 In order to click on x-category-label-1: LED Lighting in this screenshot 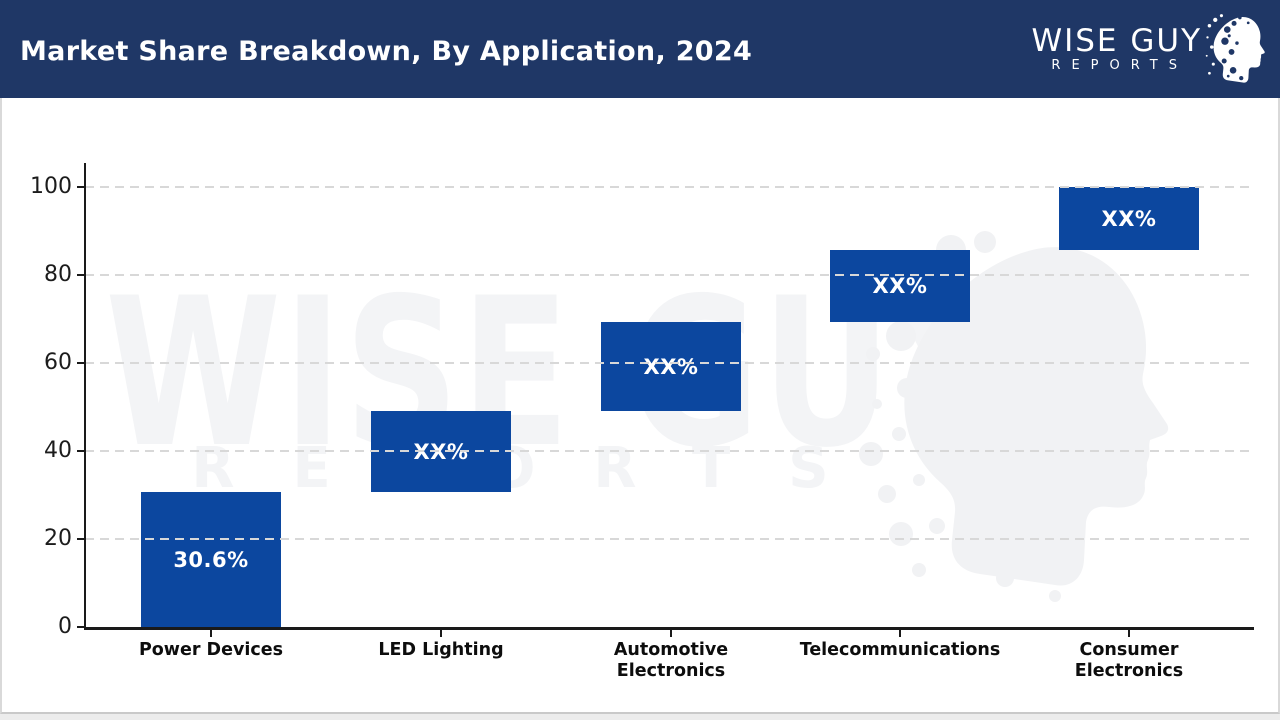, I will do `click(441, 650)`.